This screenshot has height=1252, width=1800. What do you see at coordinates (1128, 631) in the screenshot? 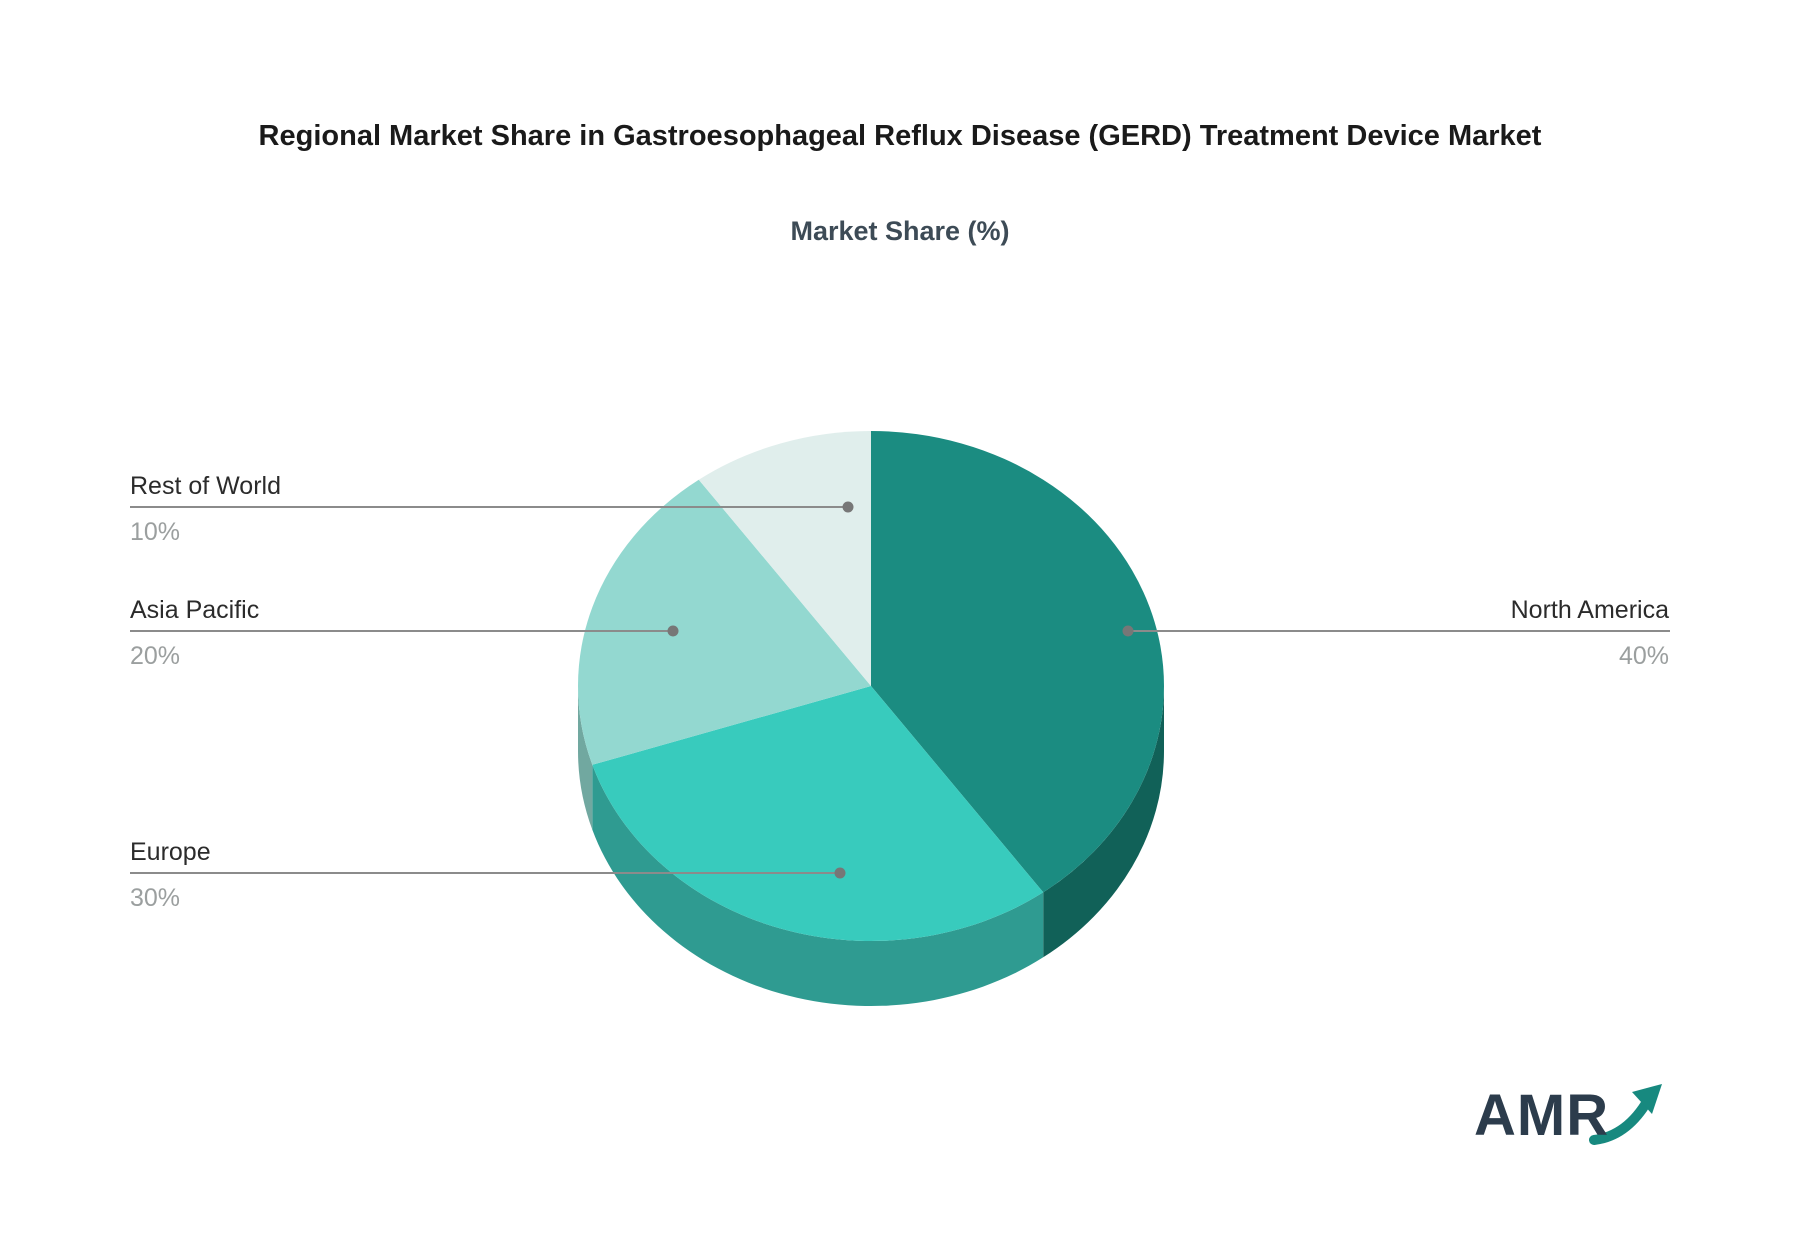
I see `leader-dot-north-america` at bounding box center [1128, 631].